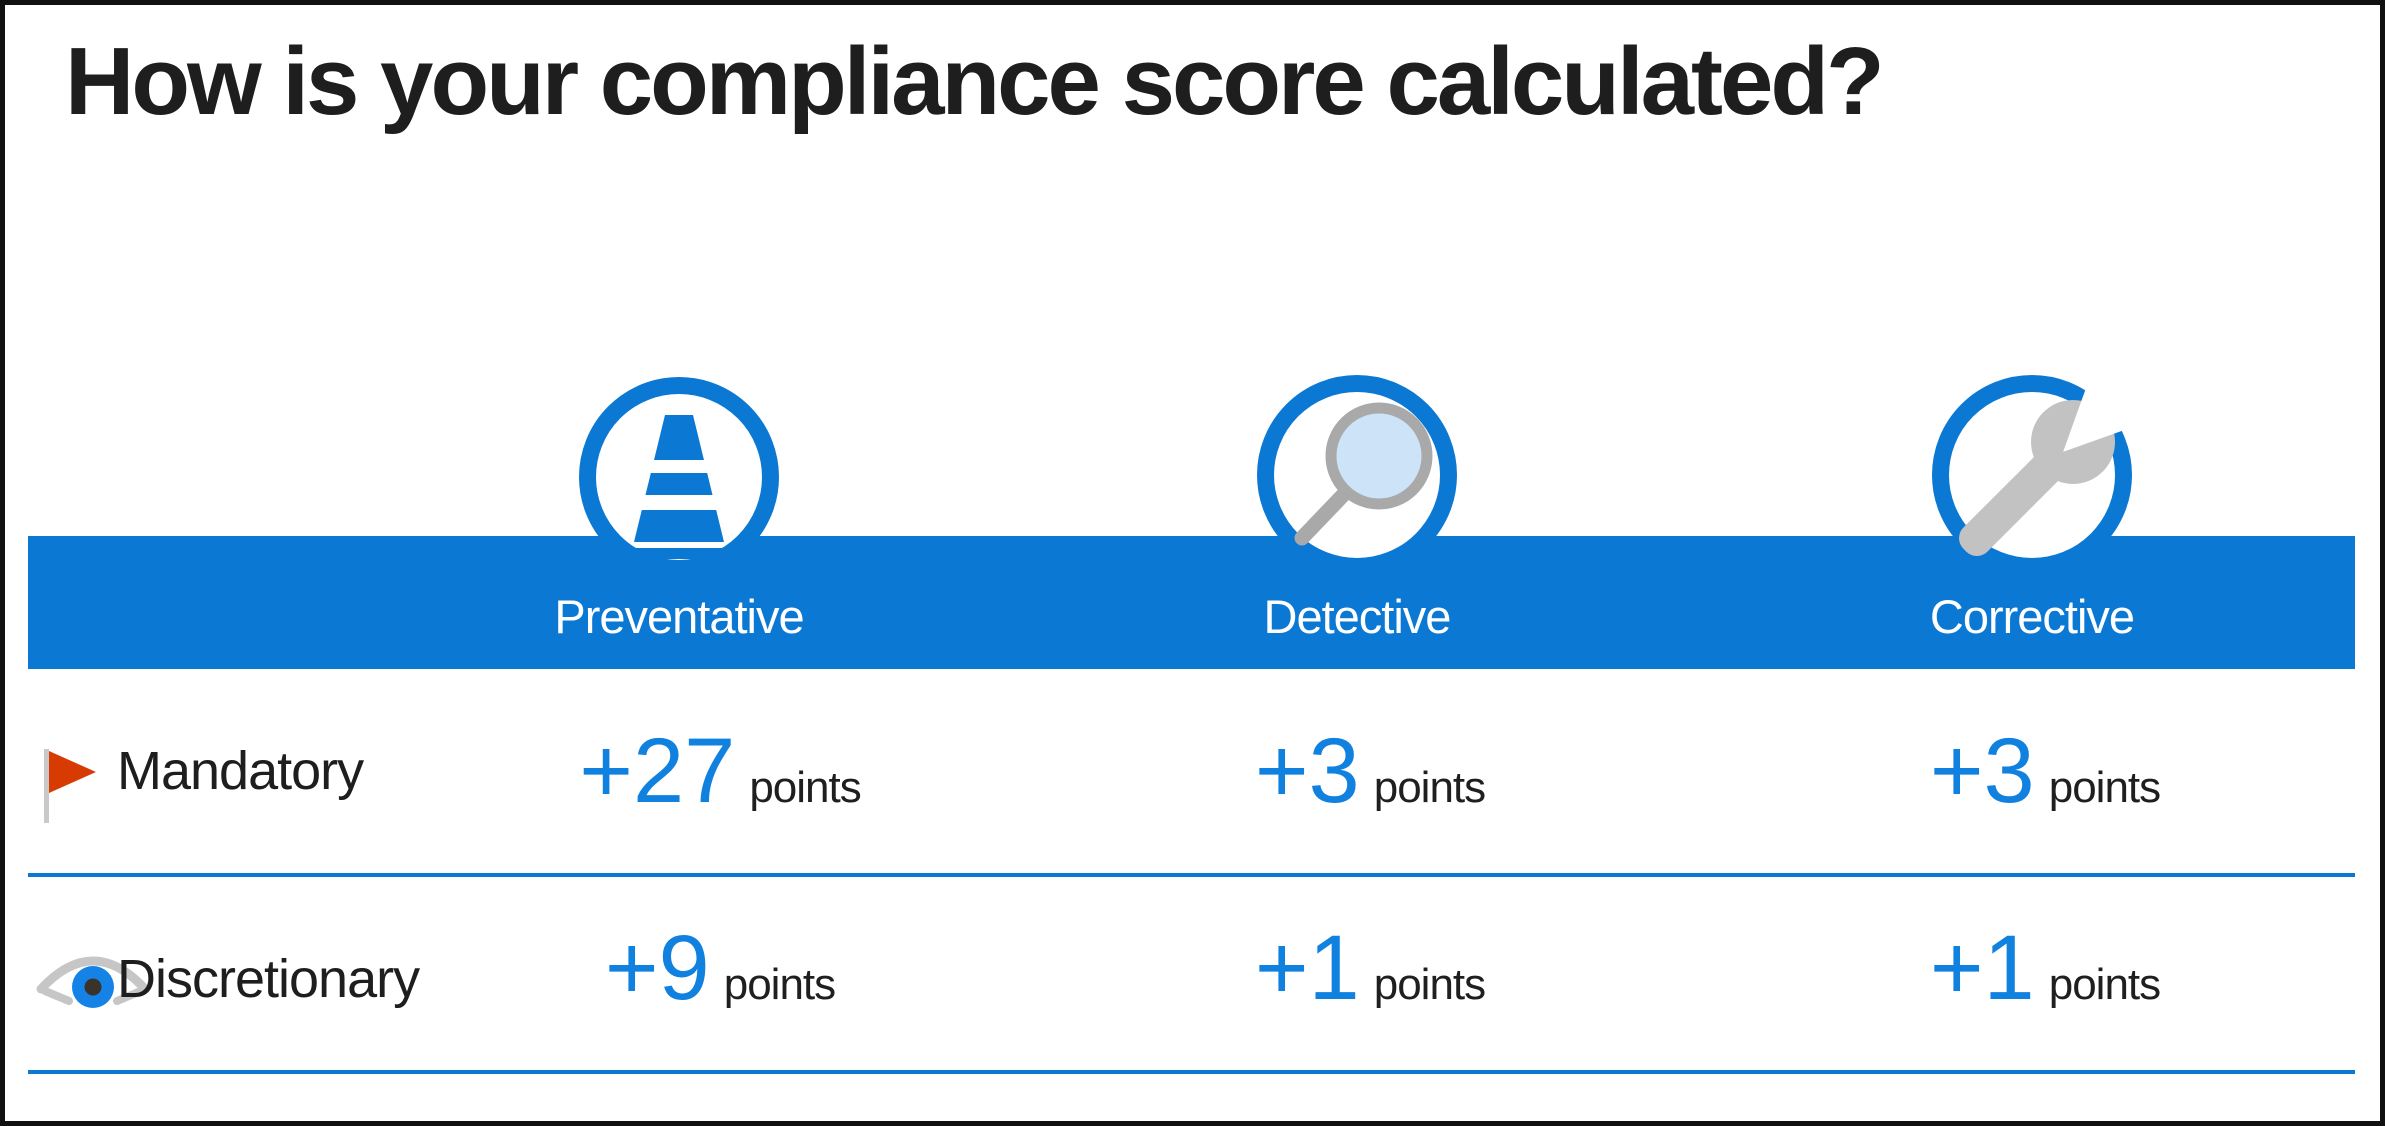 This screenshot has width=2385, height=1126. I want to click on row-label-discretionary: Discretionary, so click(268, 979).